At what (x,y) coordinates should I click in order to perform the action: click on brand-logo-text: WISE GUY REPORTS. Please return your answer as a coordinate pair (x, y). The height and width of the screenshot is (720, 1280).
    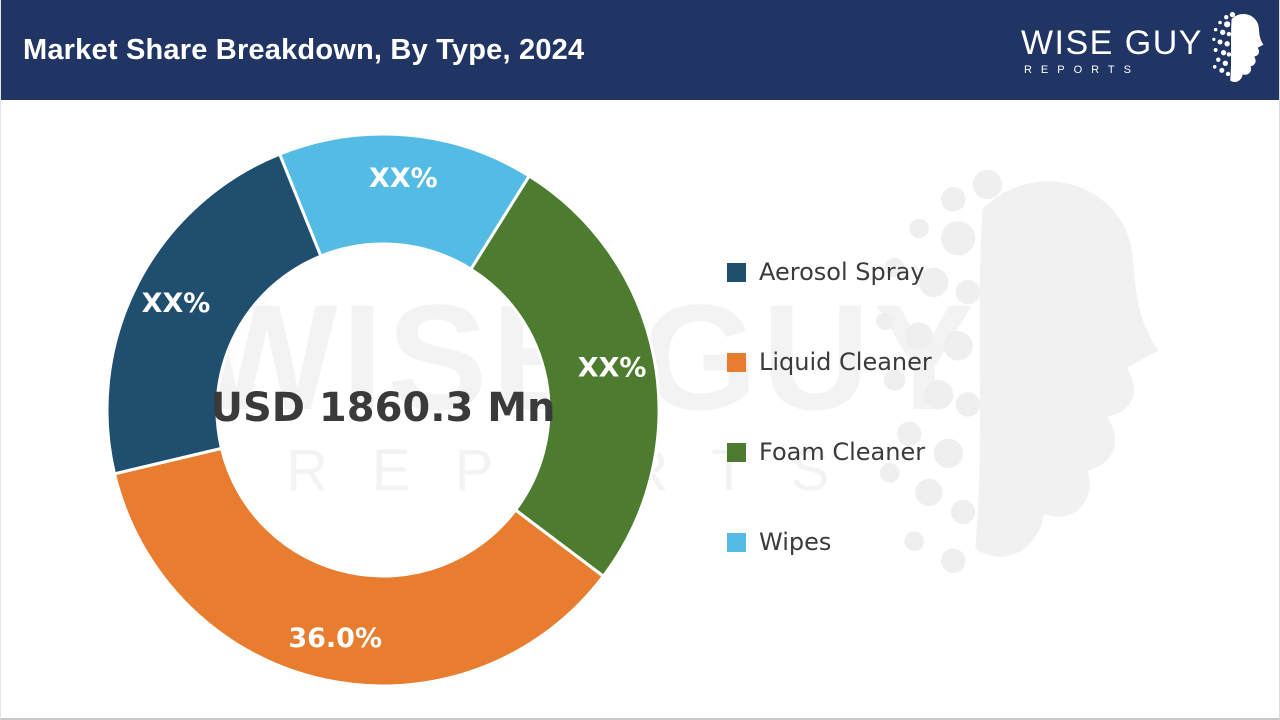
    Looking at the image, I should click on (1112, 50).